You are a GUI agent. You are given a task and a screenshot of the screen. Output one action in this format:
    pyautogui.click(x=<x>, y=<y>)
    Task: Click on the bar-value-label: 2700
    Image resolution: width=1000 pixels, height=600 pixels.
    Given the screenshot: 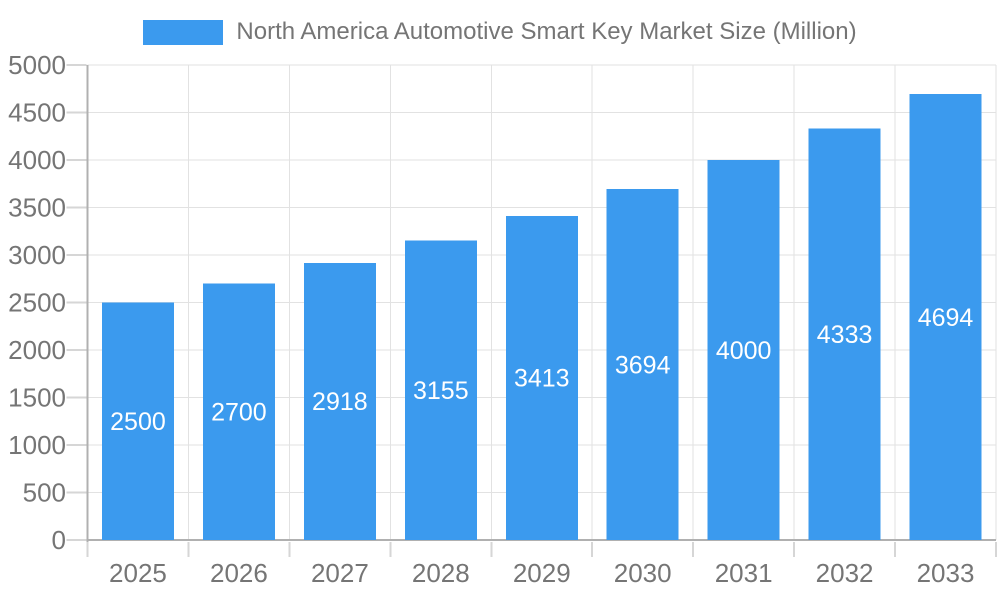 What is the action you would take?
    pyautogui.click(x=239, y=413)
    